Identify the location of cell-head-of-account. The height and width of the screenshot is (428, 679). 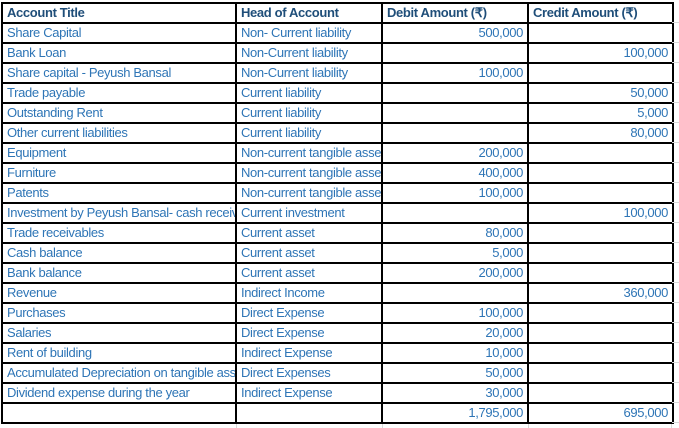
(309, 413).